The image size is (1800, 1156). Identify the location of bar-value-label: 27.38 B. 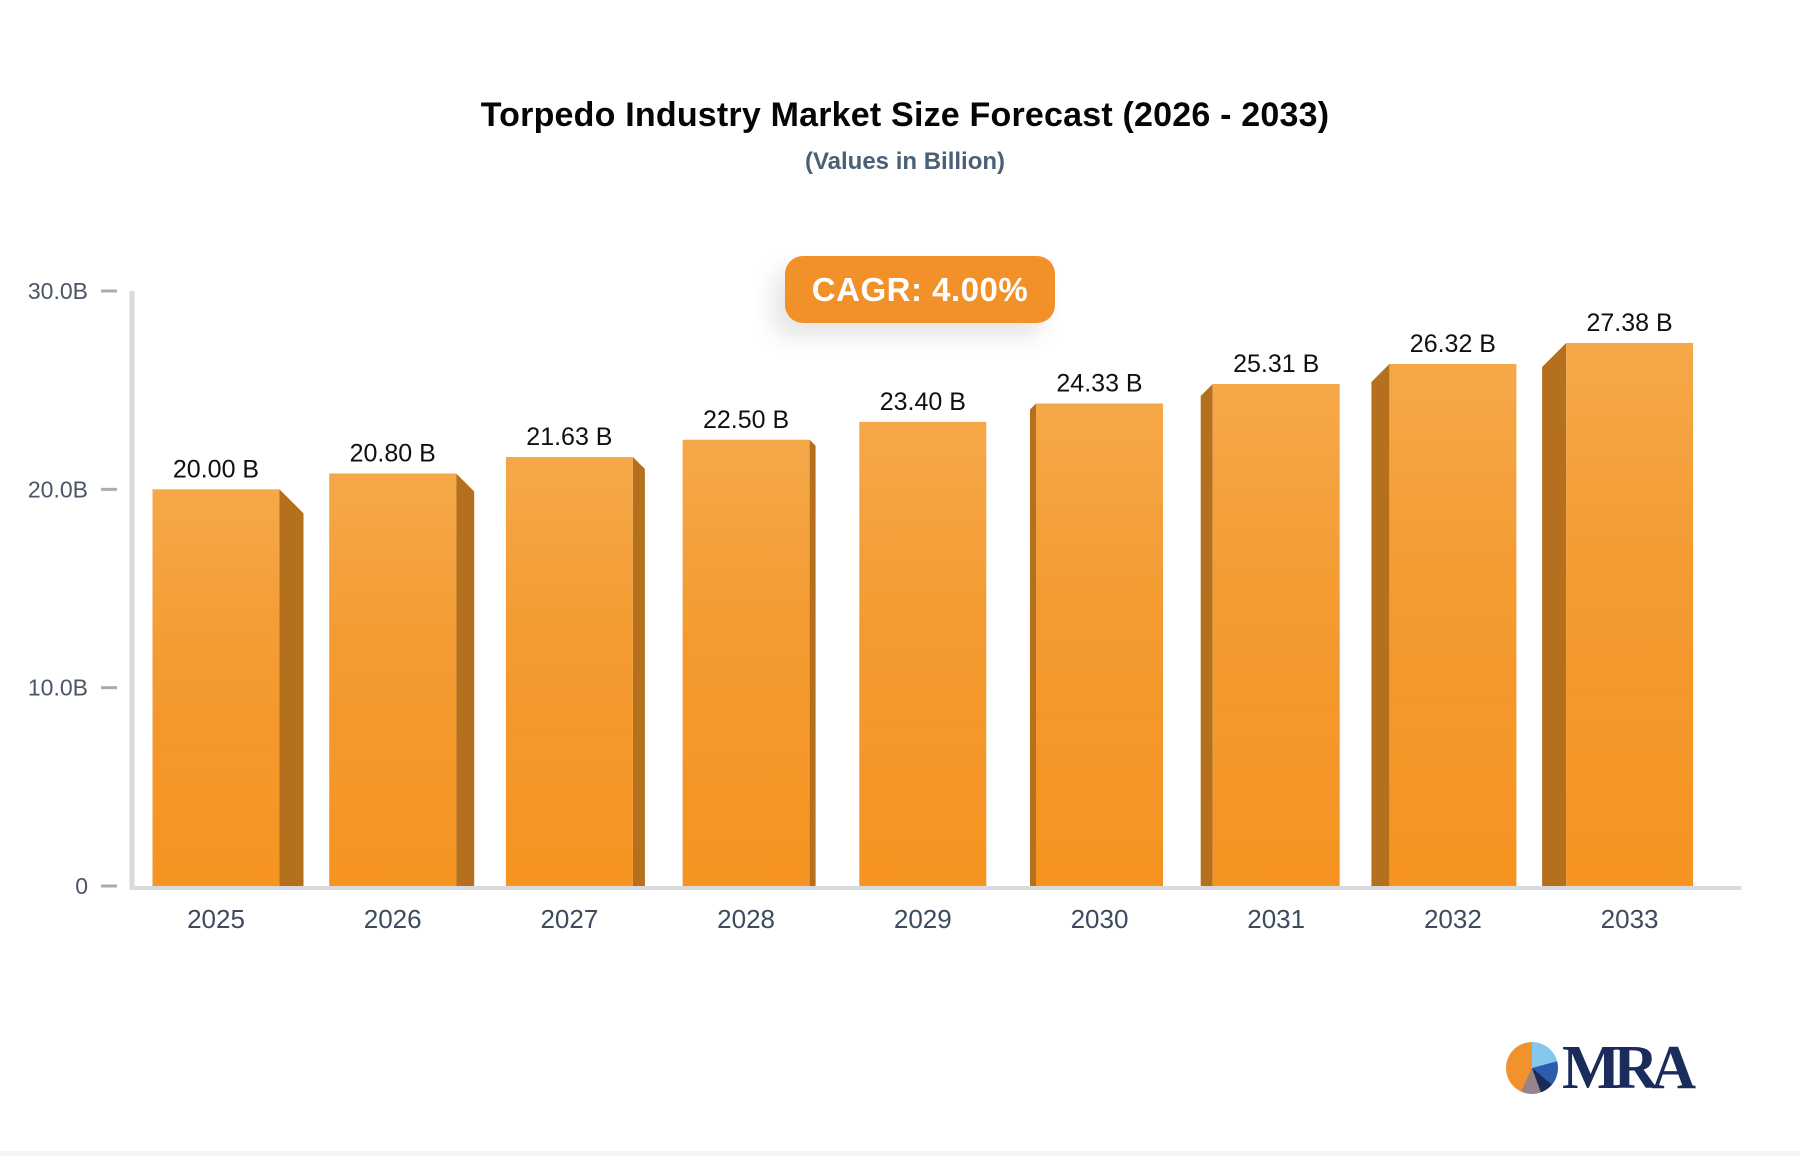
(1630, 323).